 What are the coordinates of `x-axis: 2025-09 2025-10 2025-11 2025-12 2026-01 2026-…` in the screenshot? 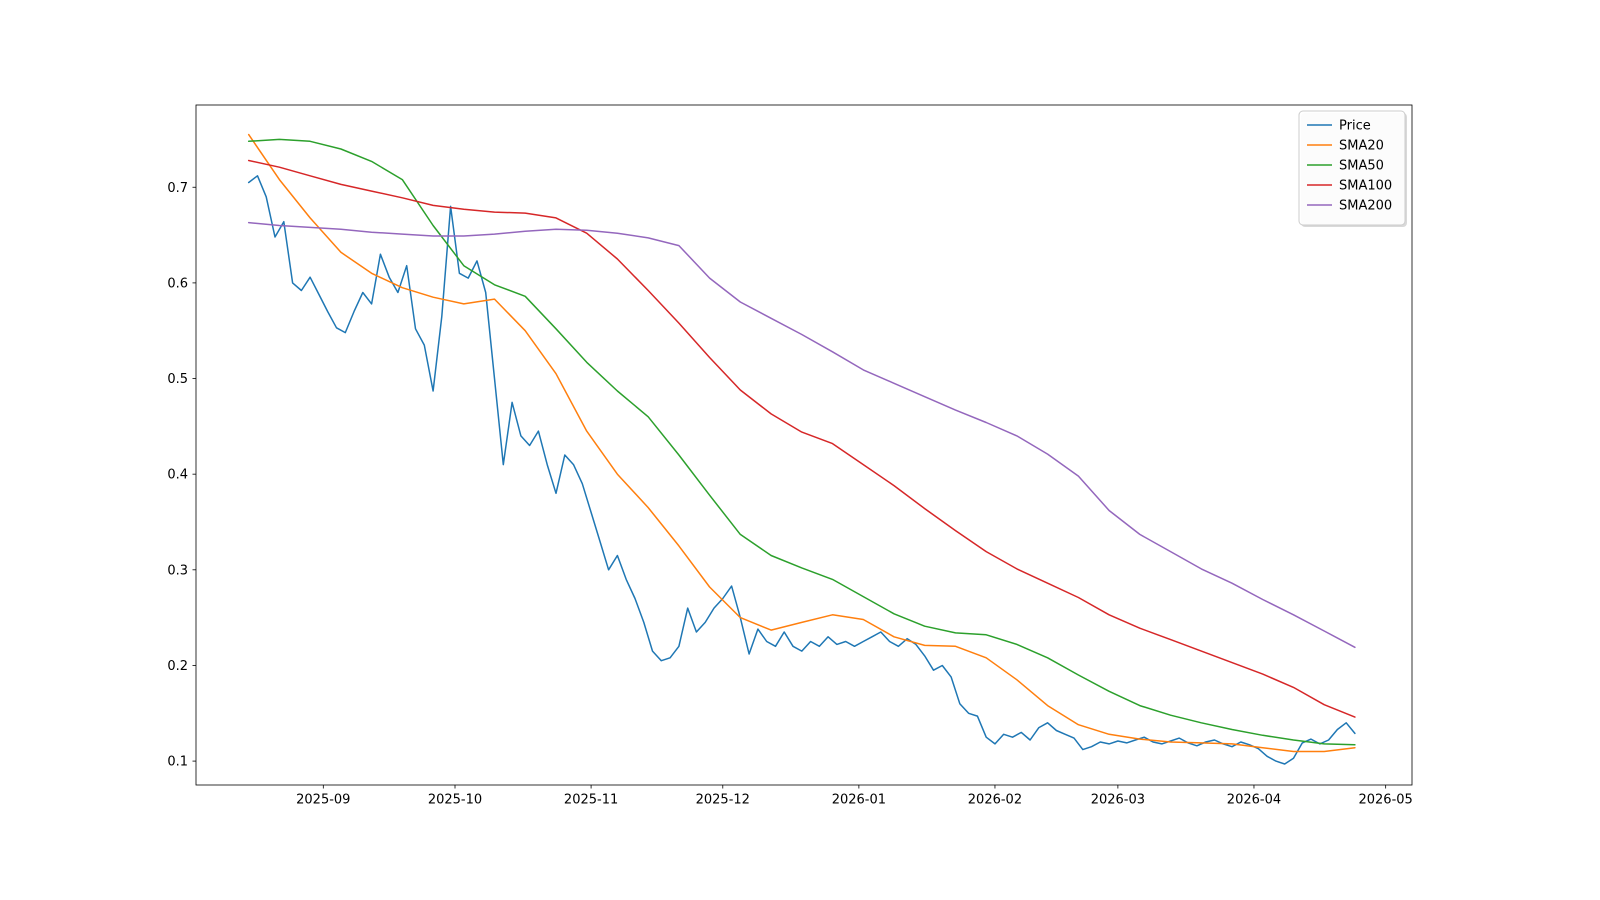 It's located at (854, 796).